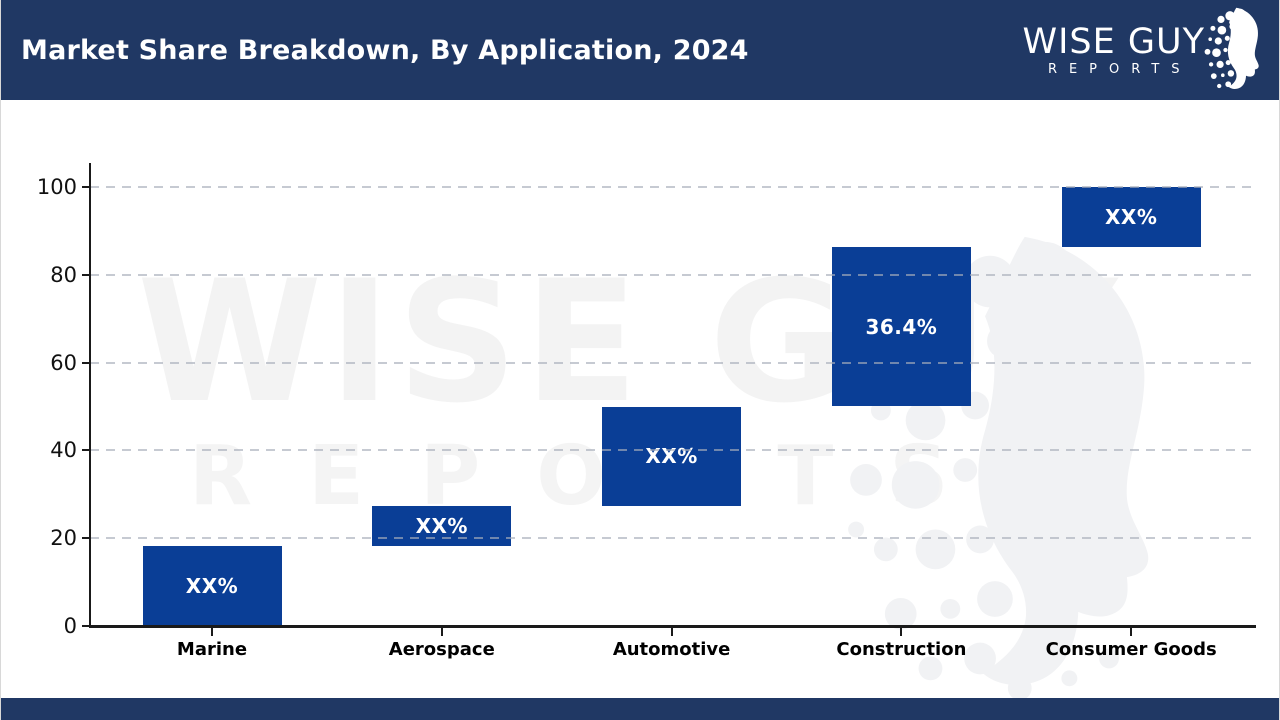  I want to click on x-label-1: Aerospace, so click(442, 649).